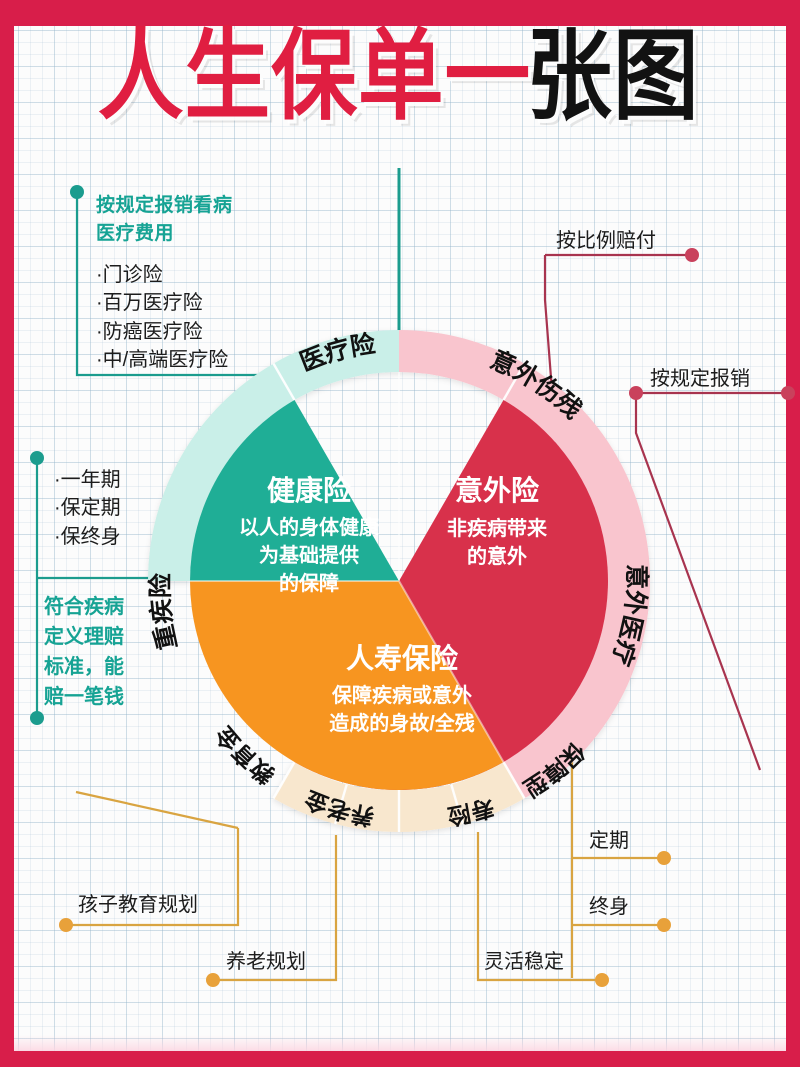  I want to click on segment-title-health: 健康险, so click(309, 490).